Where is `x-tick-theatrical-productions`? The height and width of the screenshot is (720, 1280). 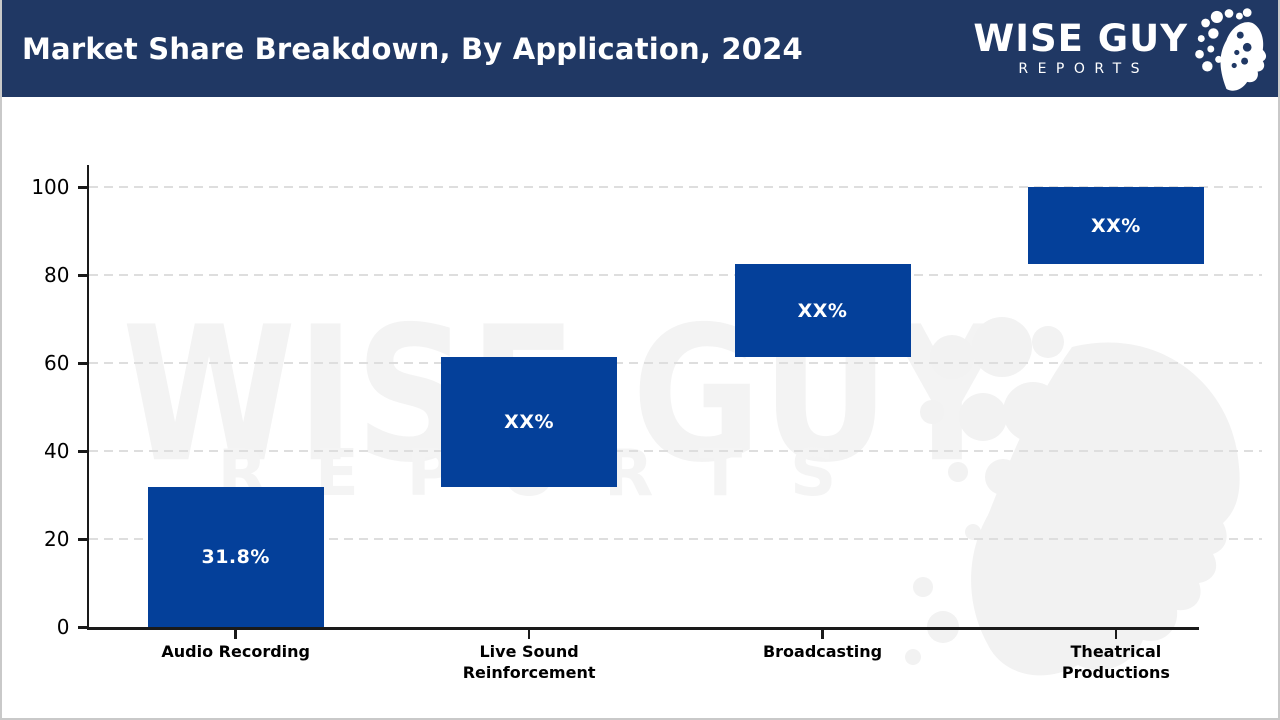 x-tick-theatrical-productions is located at coordinates (1116, 634).